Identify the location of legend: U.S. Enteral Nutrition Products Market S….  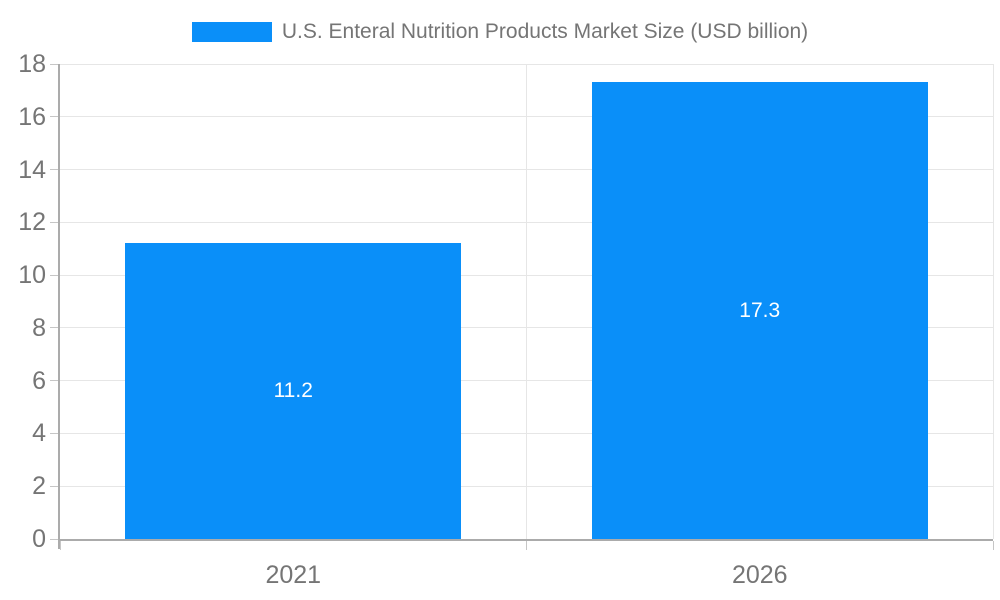
(500, 32).